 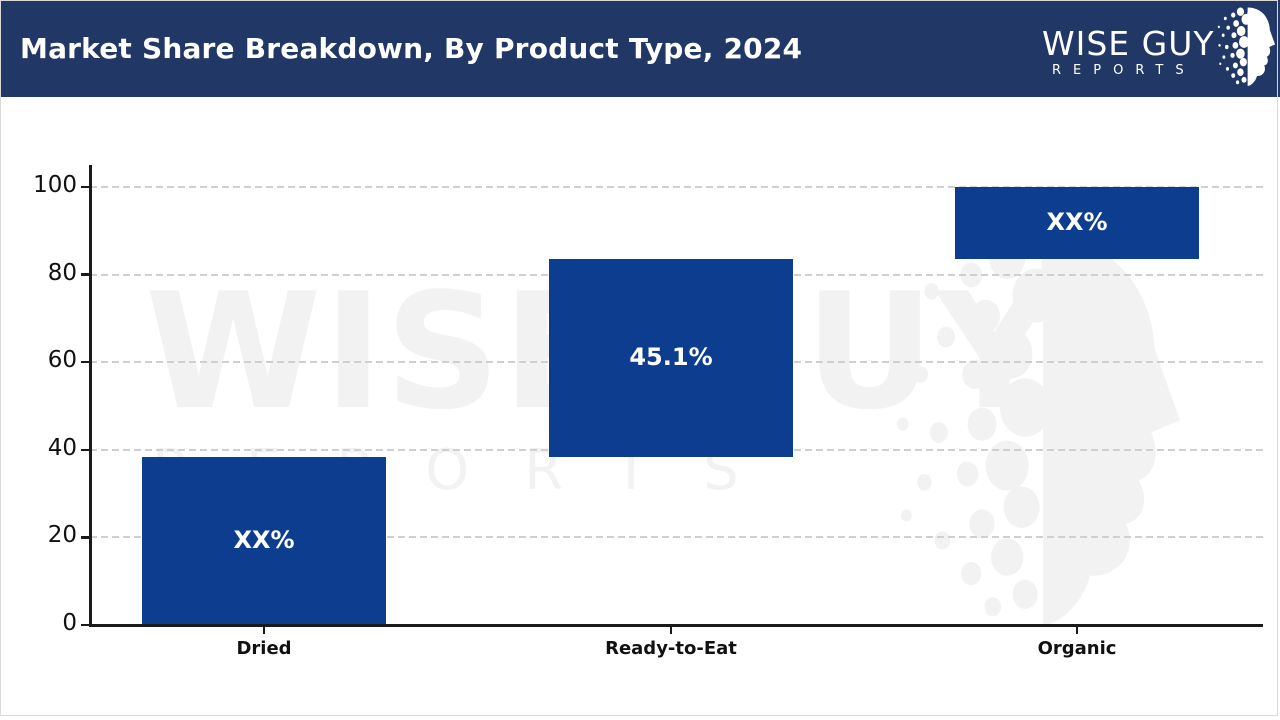 What do you see at coordinates (1124, 70) in the screenshot?
I see `logo-sub-wordmark: REPORTS` at bounding box center [1124, 70].